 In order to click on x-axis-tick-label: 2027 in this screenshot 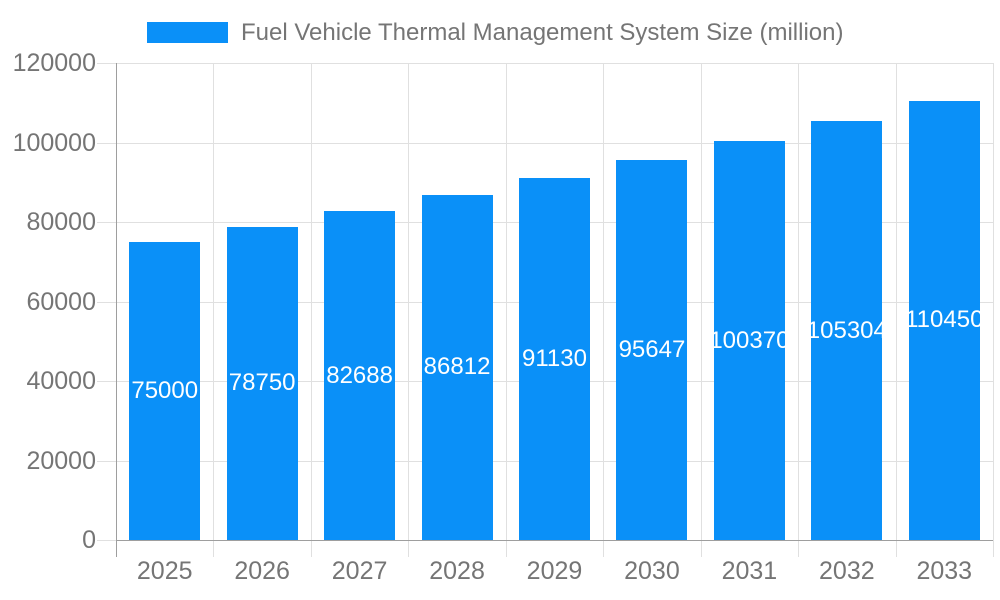, I will do `click(359, 571)`.